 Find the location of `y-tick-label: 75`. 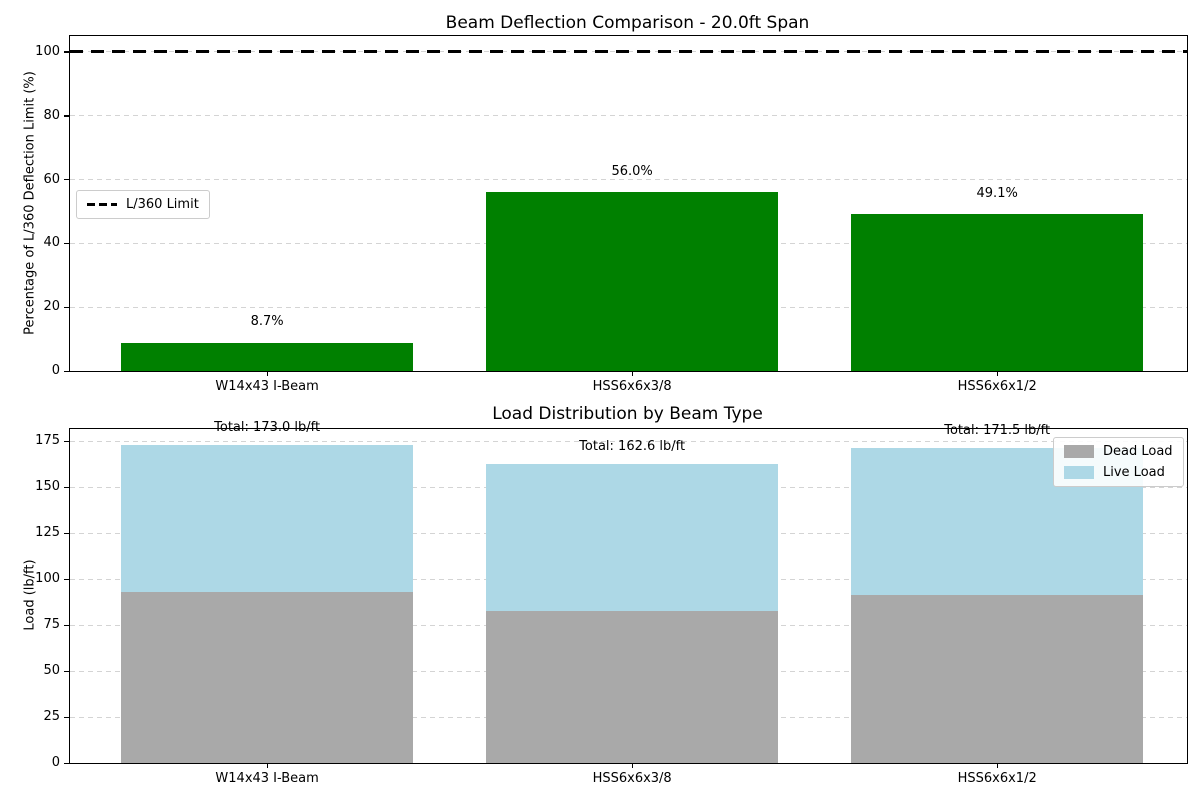

y-tick-label: 75 is located at coordinates (51, 625).